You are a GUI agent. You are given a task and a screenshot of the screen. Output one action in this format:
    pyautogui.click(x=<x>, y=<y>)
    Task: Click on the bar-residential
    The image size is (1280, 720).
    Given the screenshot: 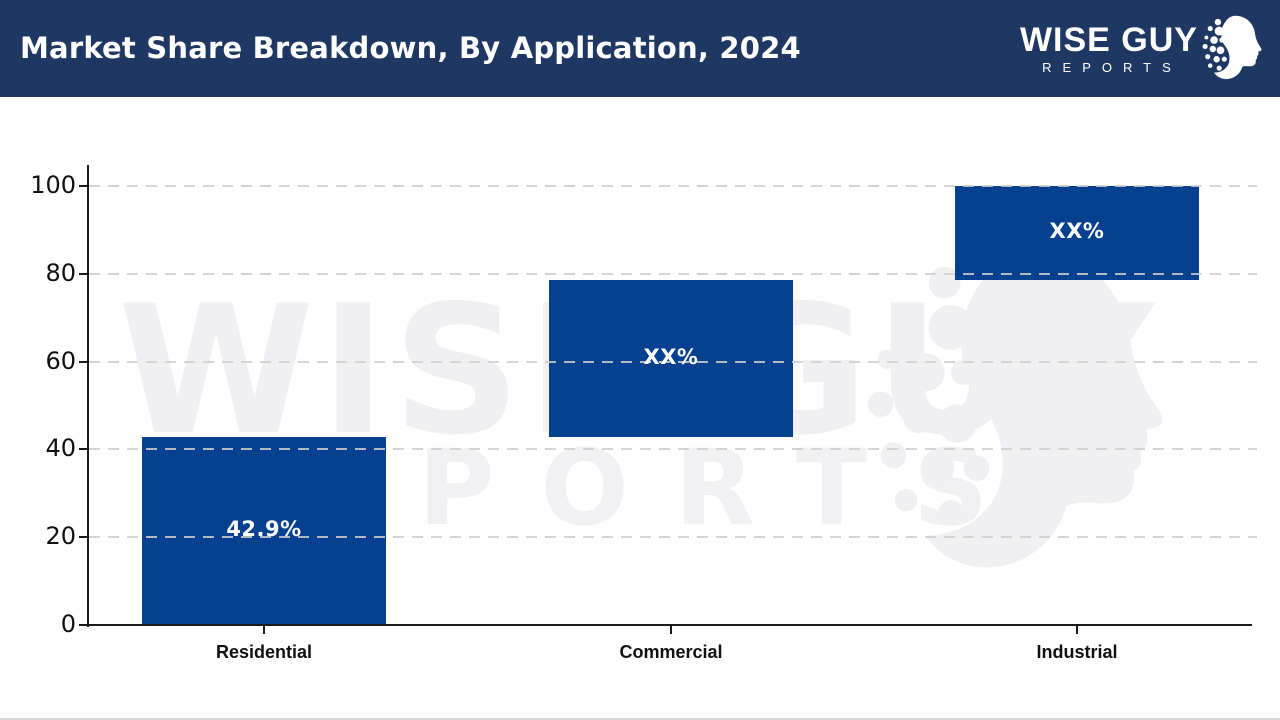 What is the action you would take?
    pyautogui.click(x=264, y=530)
    